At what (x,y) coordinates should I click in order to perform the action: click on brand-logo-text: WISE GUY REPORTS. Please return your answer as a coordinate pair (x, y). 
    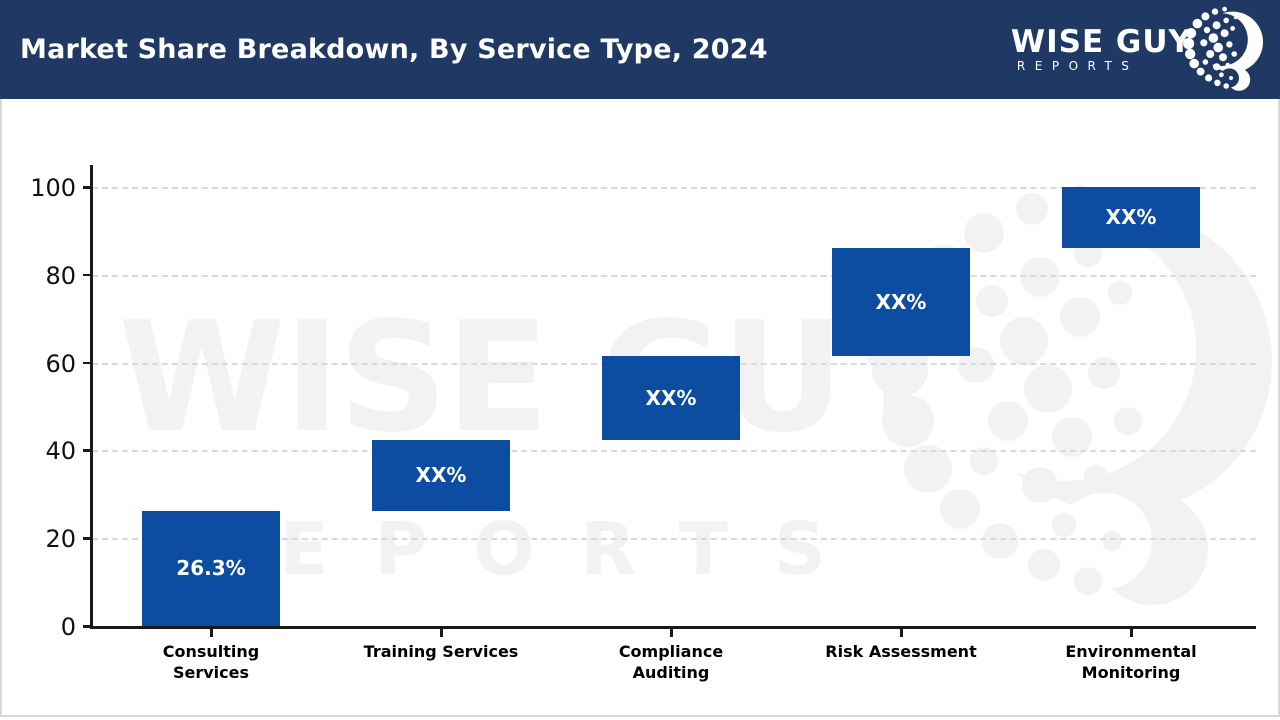
    Looking at the image, I should click on (1101, 50).